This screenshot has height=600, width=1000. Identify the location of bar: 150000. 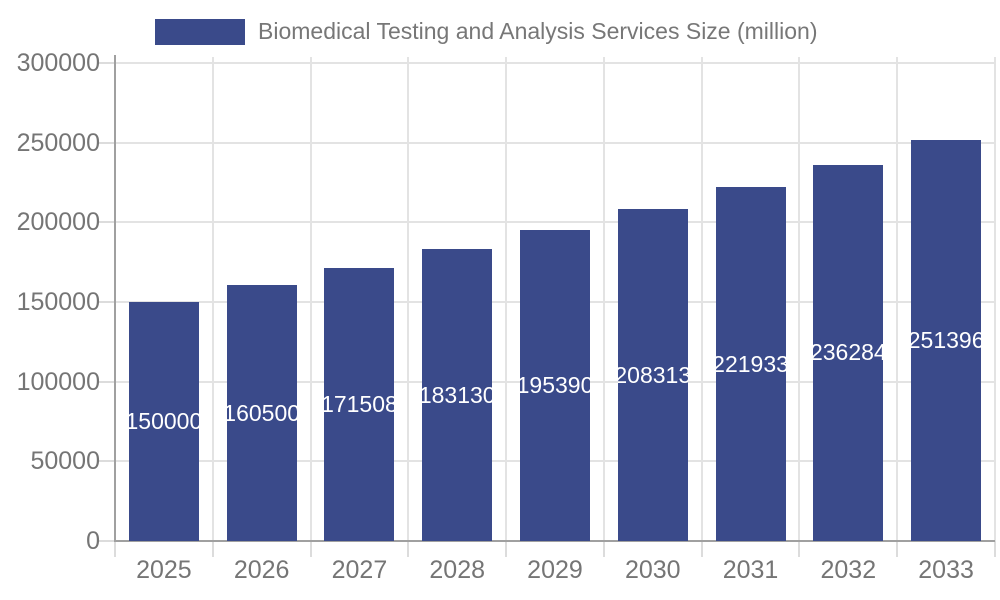
(163, 421).